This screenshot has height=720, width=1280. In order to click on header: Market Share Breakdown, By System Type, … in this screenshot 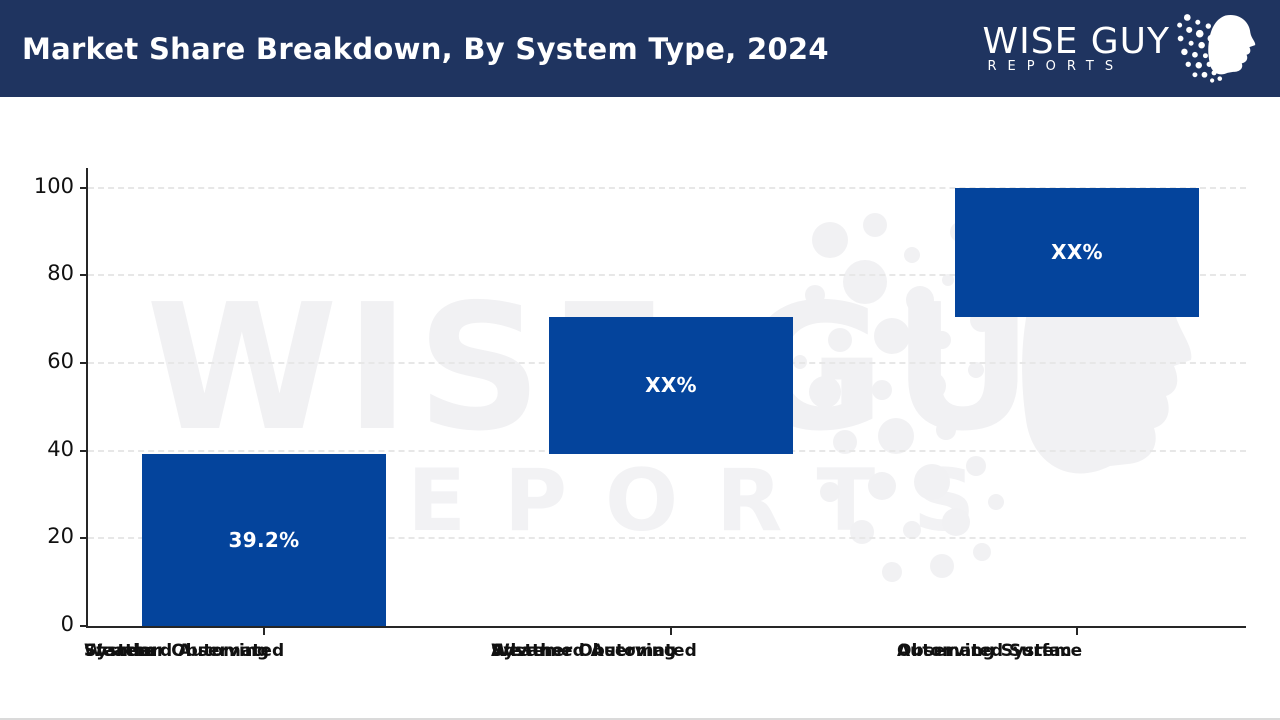, I will do `click(640, 48)`.